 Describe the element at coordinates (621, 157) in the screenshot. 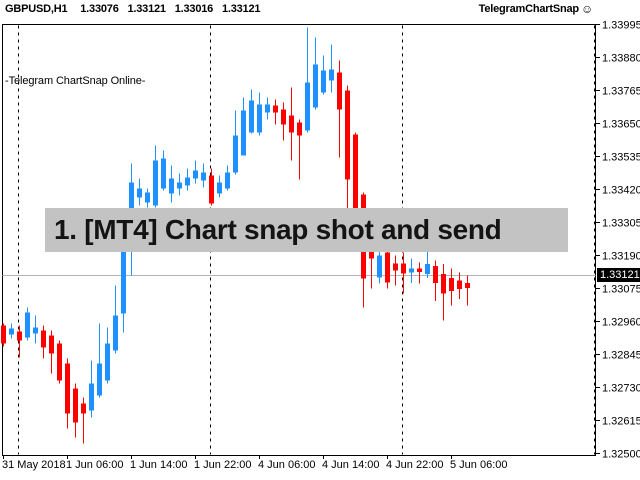

I see `price-tick-label: 1.33535` at that location.